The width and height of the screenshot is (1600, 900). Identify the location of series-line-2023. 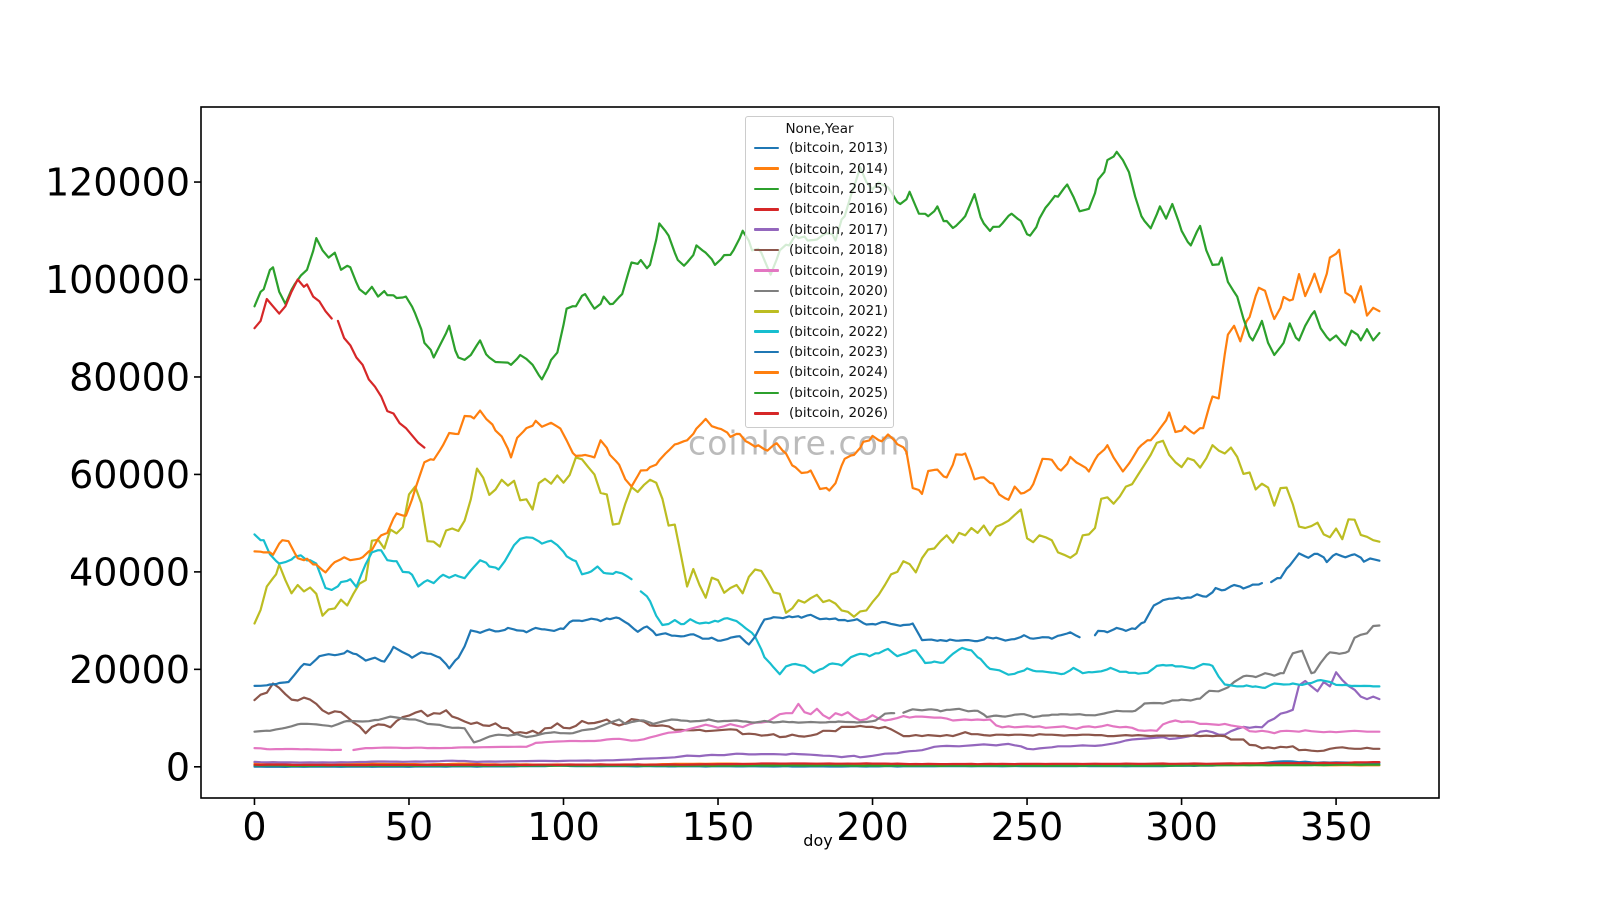
(817, 619).